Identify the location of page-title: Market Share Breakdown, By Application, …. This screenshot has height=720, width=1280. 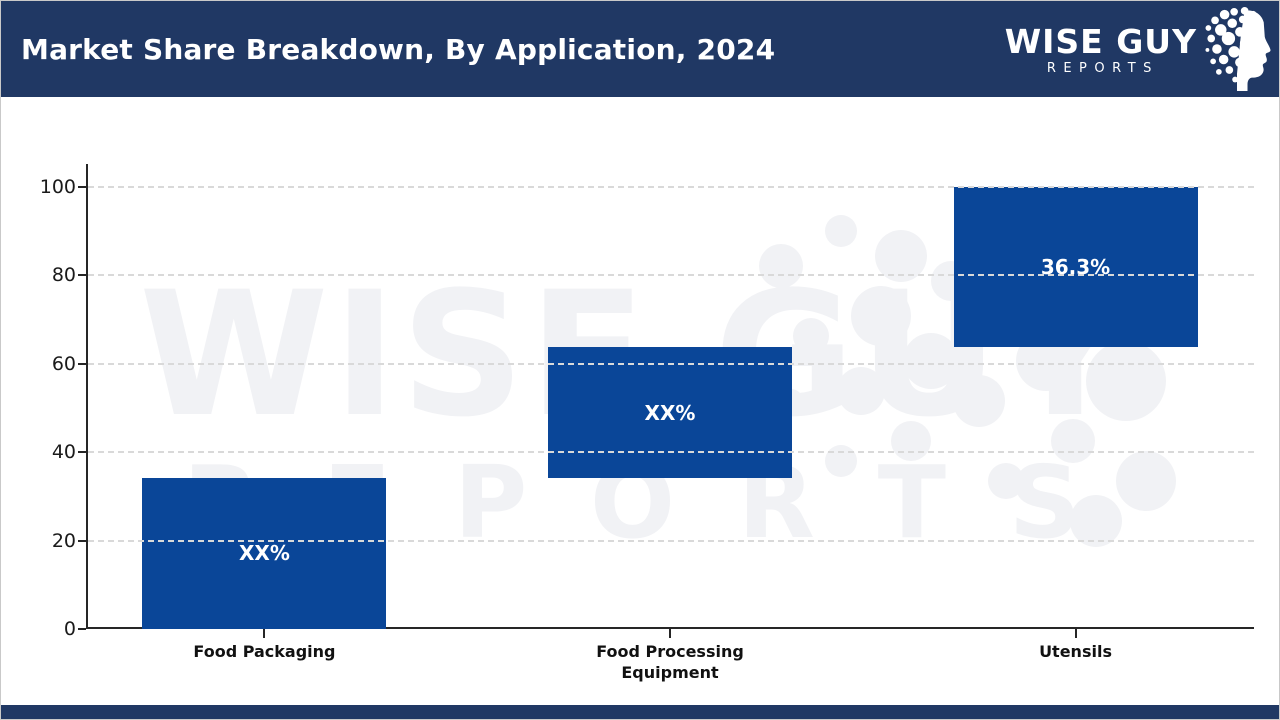
(398, 49).